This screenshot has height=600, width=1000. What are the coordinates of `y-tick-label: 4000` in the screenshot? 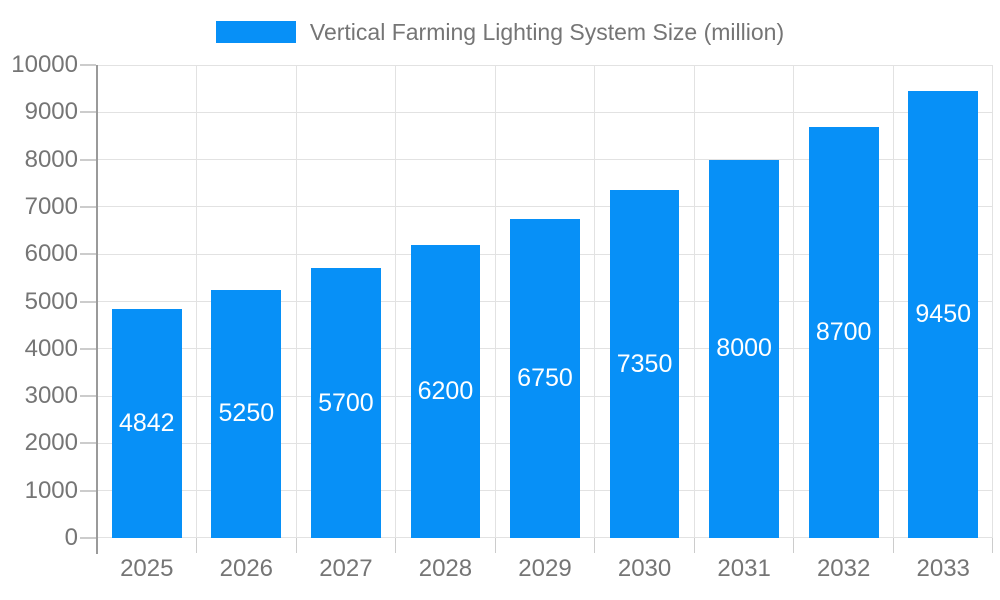 It's located at (51, 348).